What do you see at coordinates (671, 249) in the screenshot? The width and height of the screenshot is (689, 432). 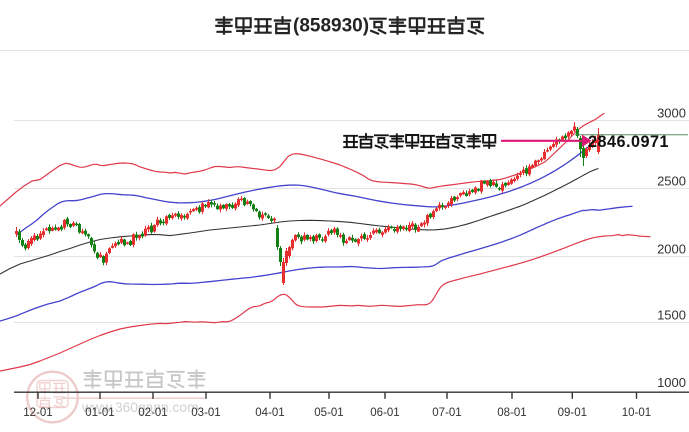 I see `svg-text: 2000` at bounding box center [671, 249].